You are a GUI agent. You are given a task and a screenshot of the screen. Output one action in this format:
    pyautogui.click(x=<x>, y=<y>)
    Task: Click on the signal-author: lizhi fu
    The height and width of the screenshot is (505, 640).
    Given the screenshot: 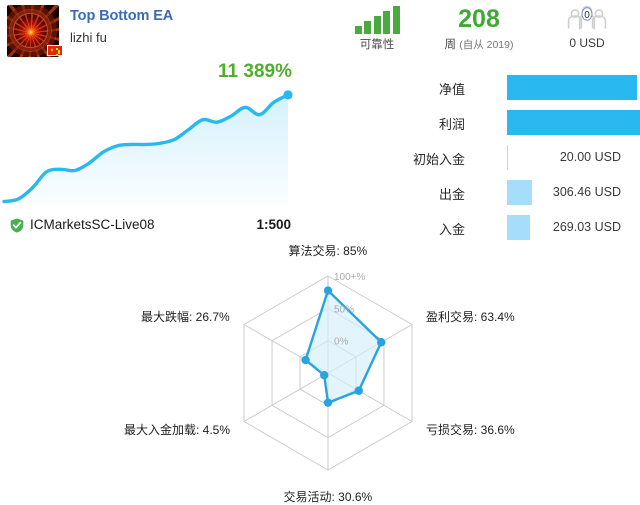 What is the action you would take?
    pyautogui.click(x=88, y=37)
    